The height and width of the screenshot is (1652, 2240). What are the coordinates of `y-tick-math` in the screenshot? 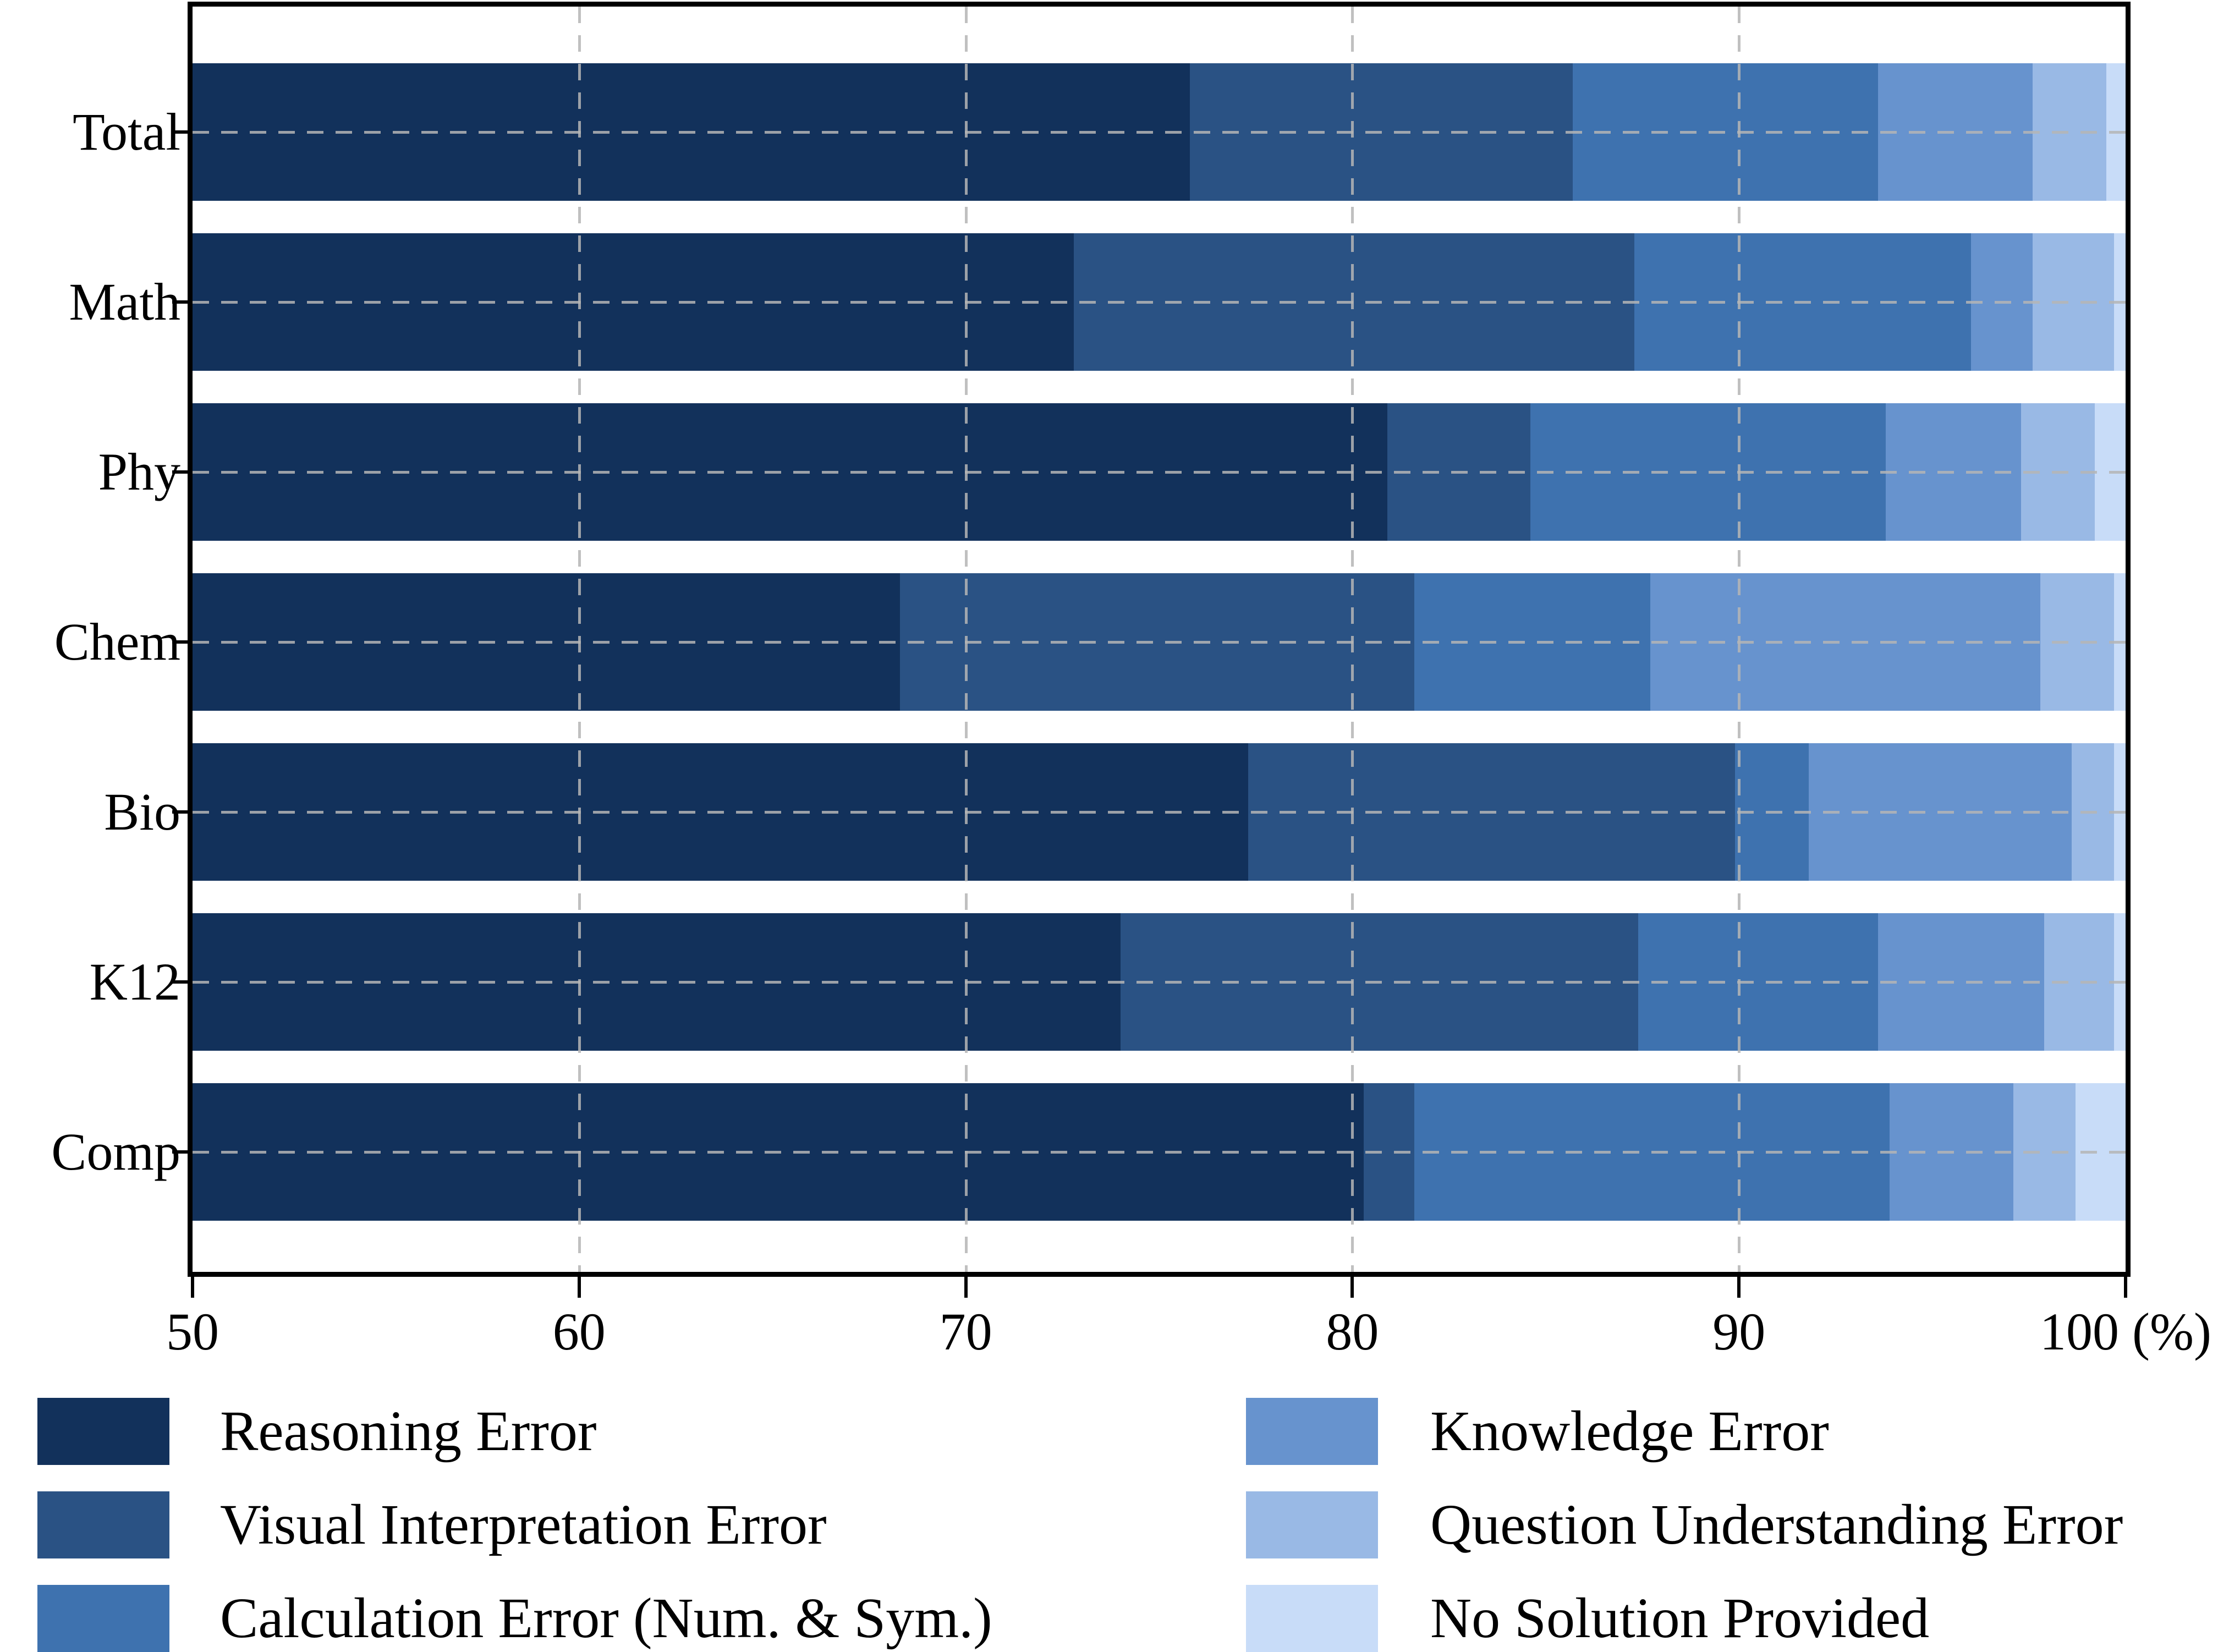 It's located at (180, 302).